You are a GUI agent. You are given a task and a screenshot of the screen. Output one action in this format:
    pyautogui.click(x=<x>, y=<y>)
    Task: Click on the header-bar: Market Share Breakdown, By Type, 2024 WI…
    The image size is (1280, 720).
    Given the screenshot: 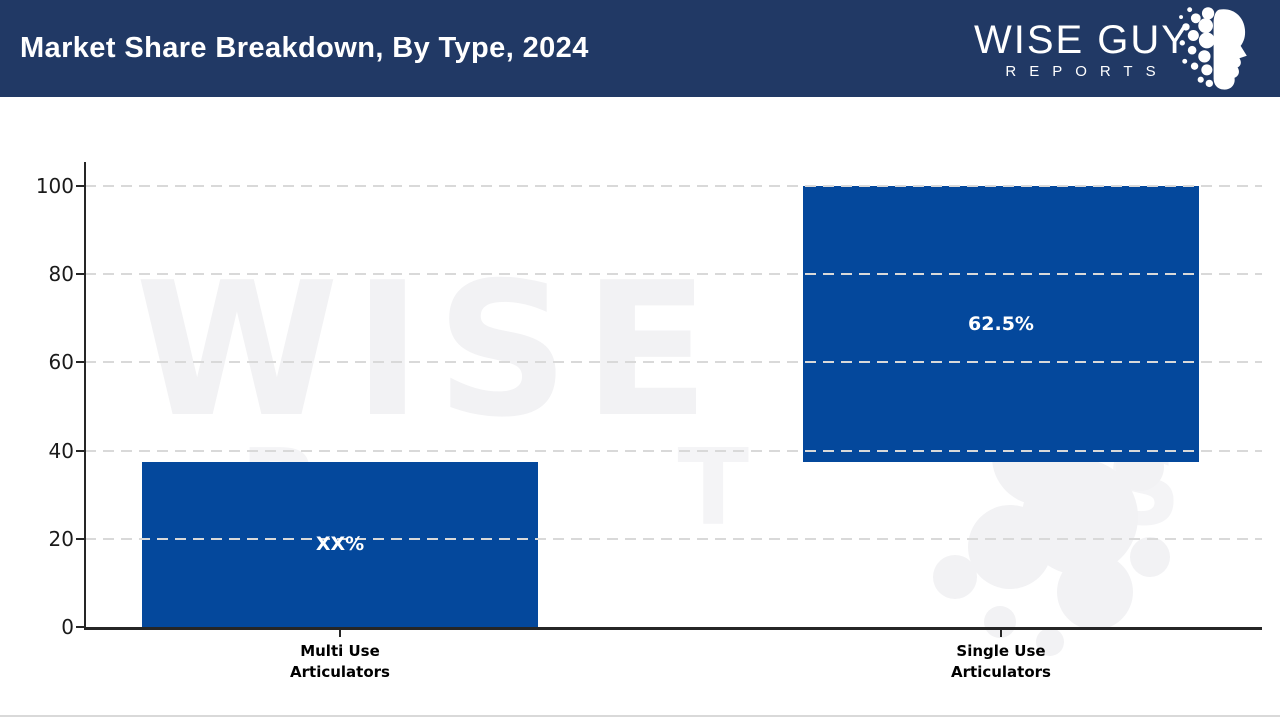 What is the action you would take?
    pyautogui.click(x=640, y=48)
    